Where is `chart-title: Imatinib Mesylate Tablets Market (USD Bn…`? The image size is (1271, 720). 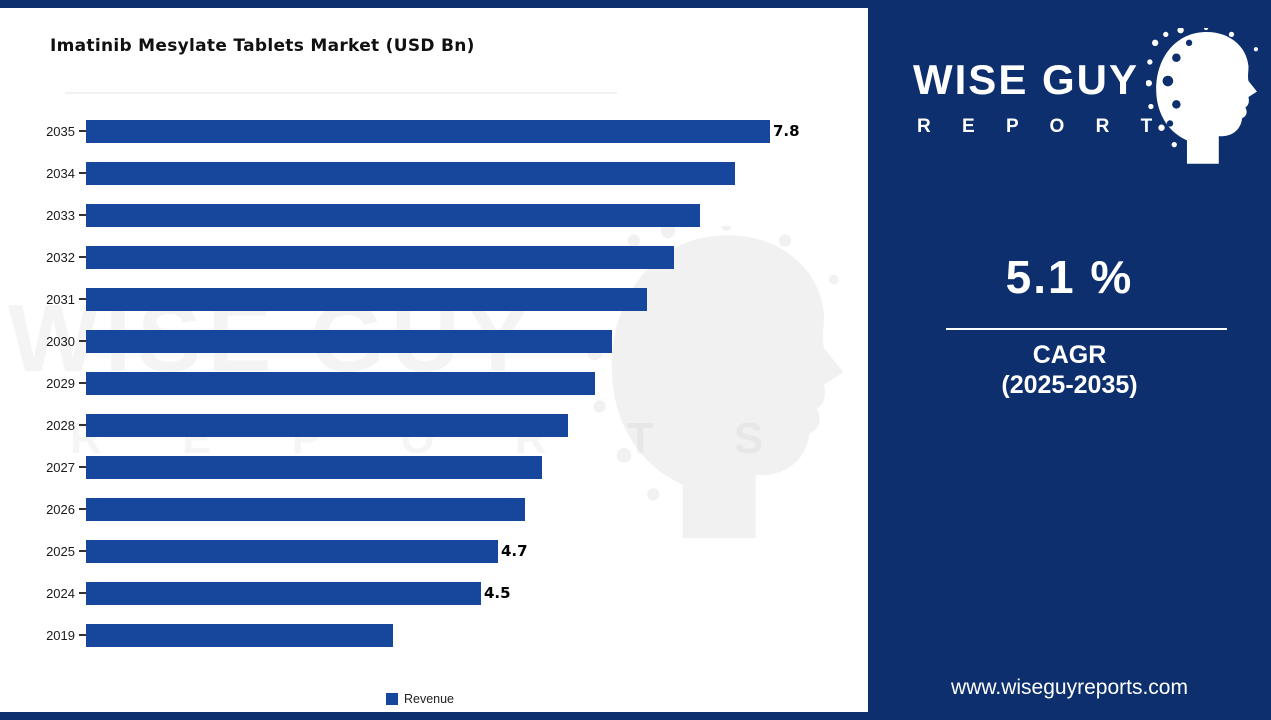 chart-title: Imatinib Mesylate Tablets Market (USD Bn… is located at coordinates (262, 46).